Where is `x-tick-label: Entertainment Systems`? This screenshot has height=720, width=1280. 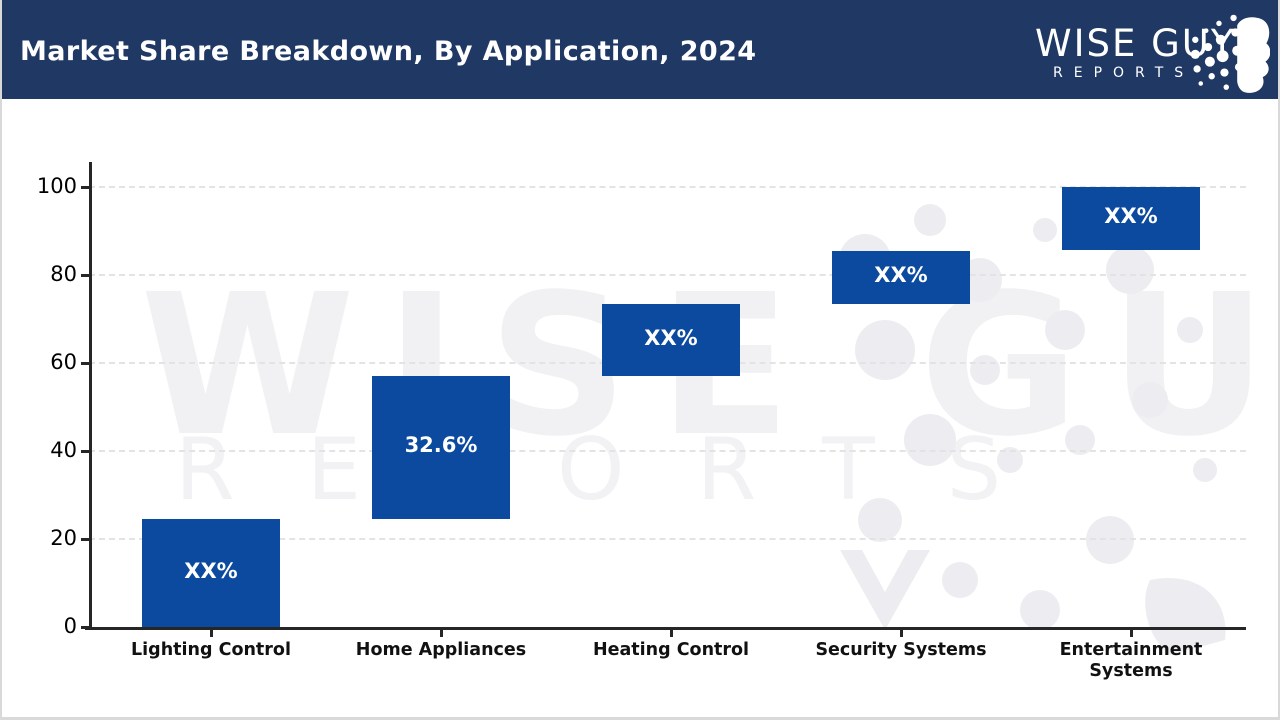 x-tick-label: Entertainment Systems is located at coordinates (1131, 660).